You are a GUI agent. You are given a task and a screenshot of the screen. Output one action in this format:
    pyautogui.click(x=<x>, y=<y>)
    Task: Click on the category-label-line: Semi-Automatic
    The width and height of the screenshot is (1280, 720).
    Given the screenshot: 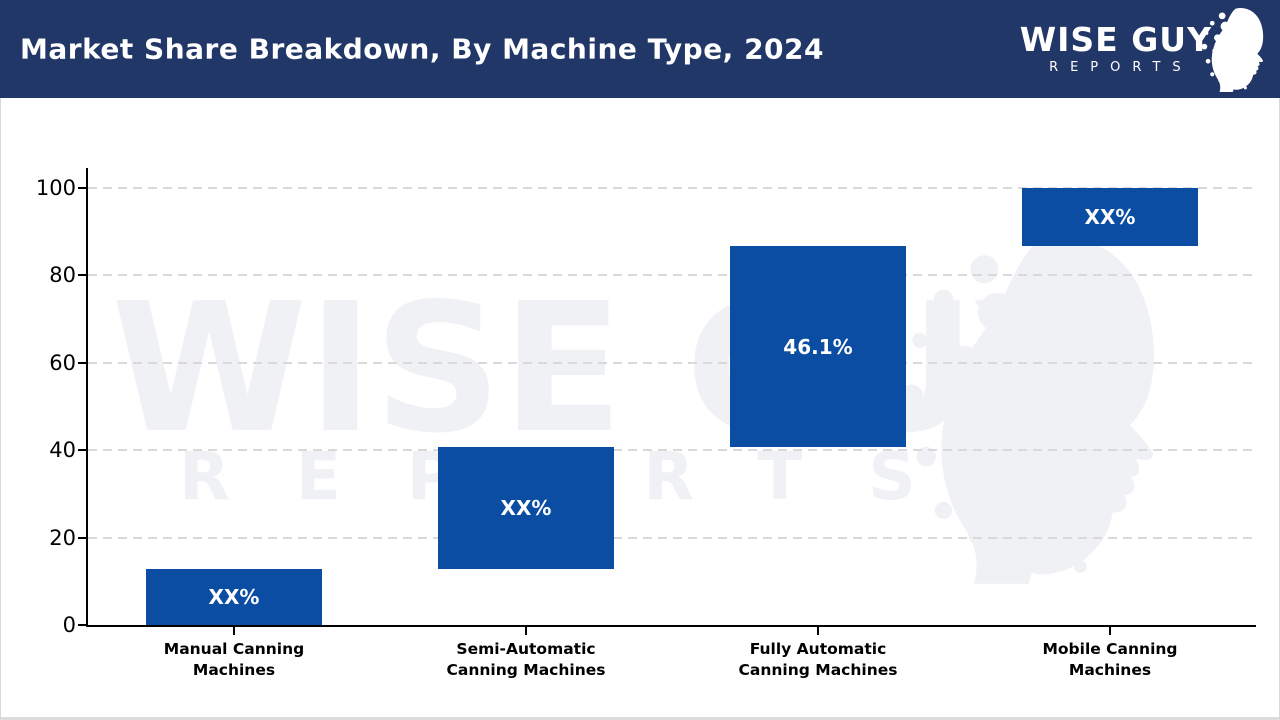 What is the action you would take?
    pyautogui.click(x=526, y=649)
    